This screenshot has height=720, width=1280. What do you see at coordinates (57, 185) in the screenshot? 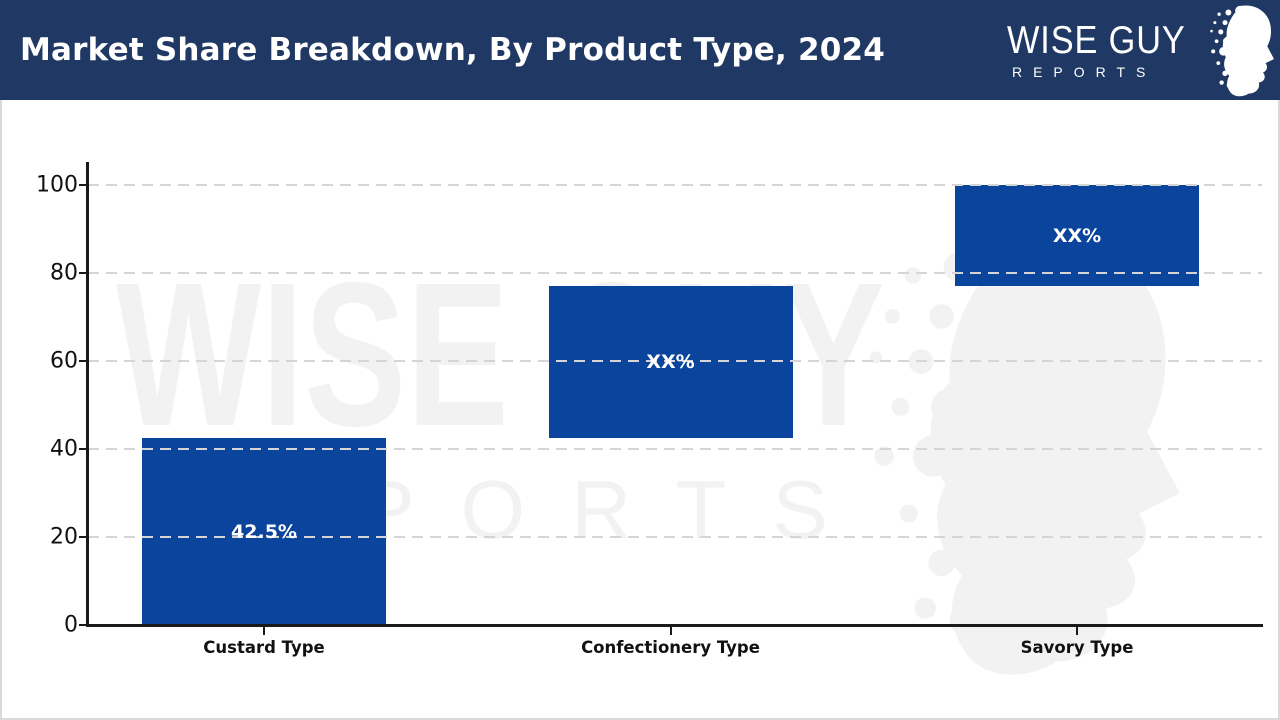
I see `y-tick-label: 100` at bounding box center [57, 185].